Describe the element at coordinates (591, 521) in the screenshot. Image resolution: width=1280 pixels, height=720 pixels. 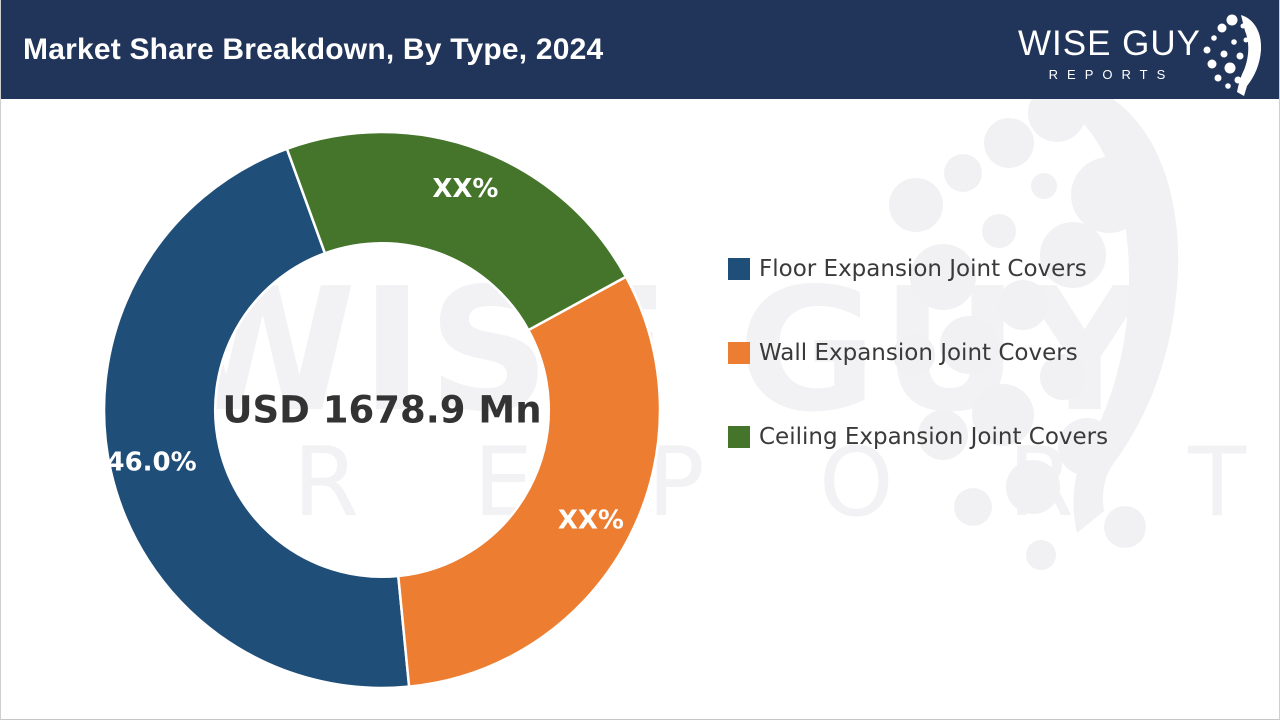
I see `pie-slice-label-wall-expansion-joint-covers: XX%` at that location.